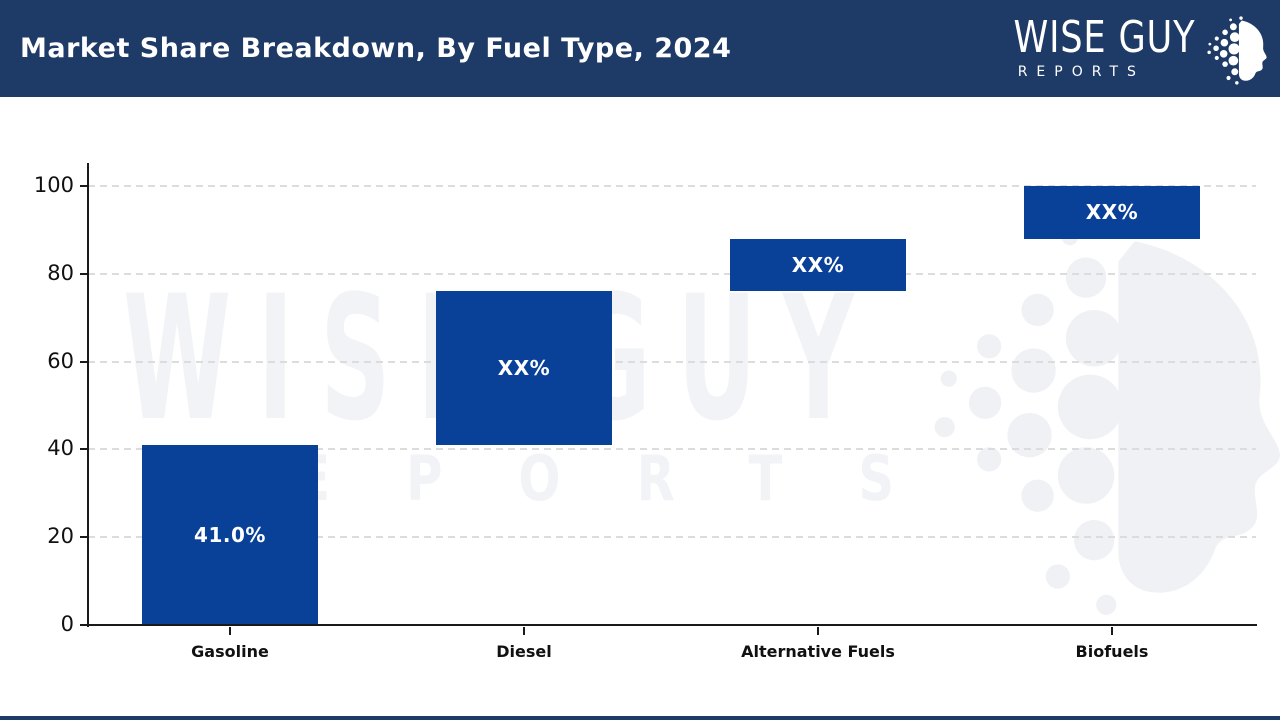 This screenshot has width=1280, height=720. I want to click on y-tick-label: 80, so click(60, 272).